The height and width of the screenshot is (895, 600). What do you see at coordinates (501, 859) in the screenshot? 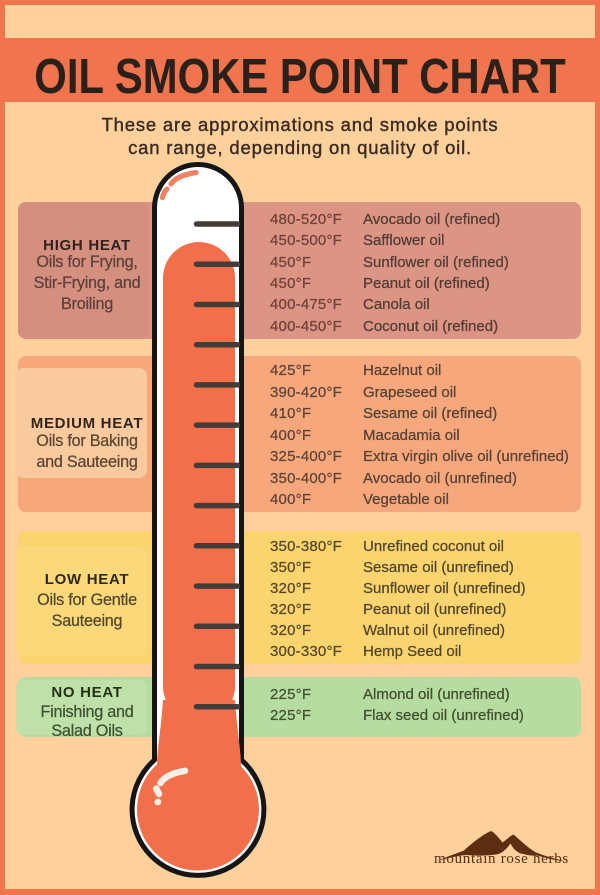
I see `svg-text: mountain rose herbs` at bounding box center [501, 859].